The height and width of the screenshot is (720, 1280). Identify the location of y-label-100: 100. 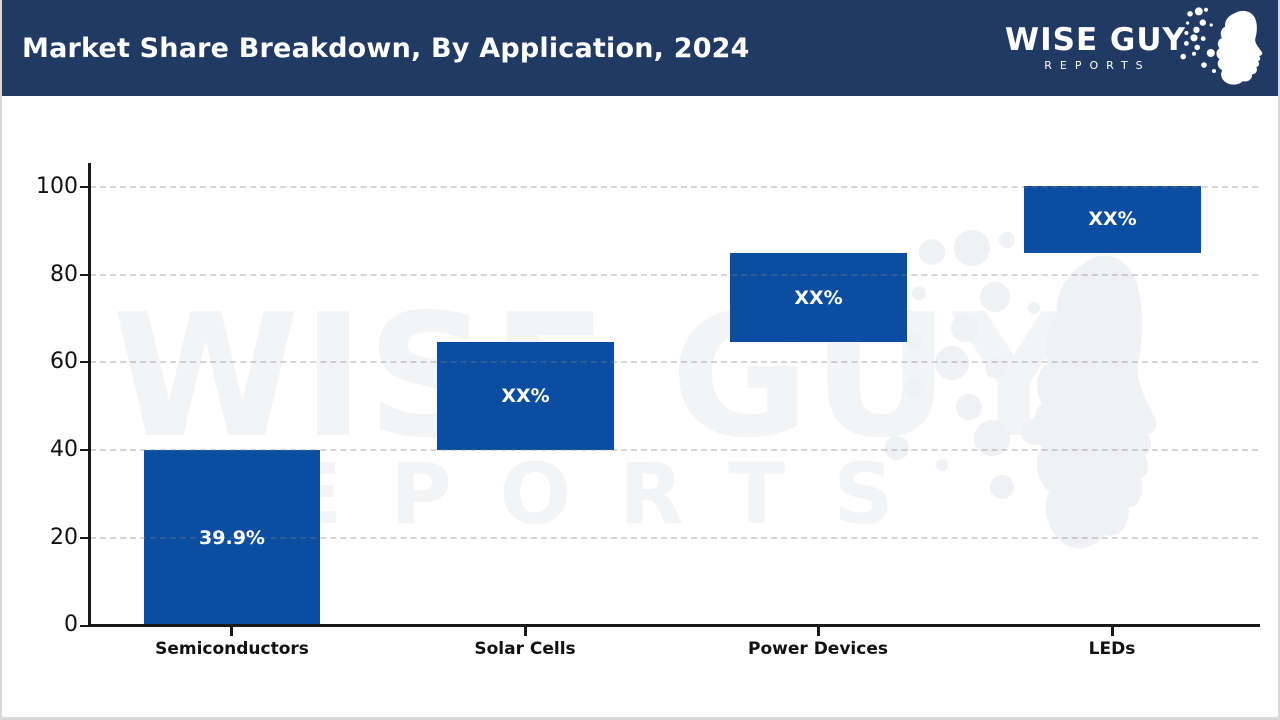
(57, 186).